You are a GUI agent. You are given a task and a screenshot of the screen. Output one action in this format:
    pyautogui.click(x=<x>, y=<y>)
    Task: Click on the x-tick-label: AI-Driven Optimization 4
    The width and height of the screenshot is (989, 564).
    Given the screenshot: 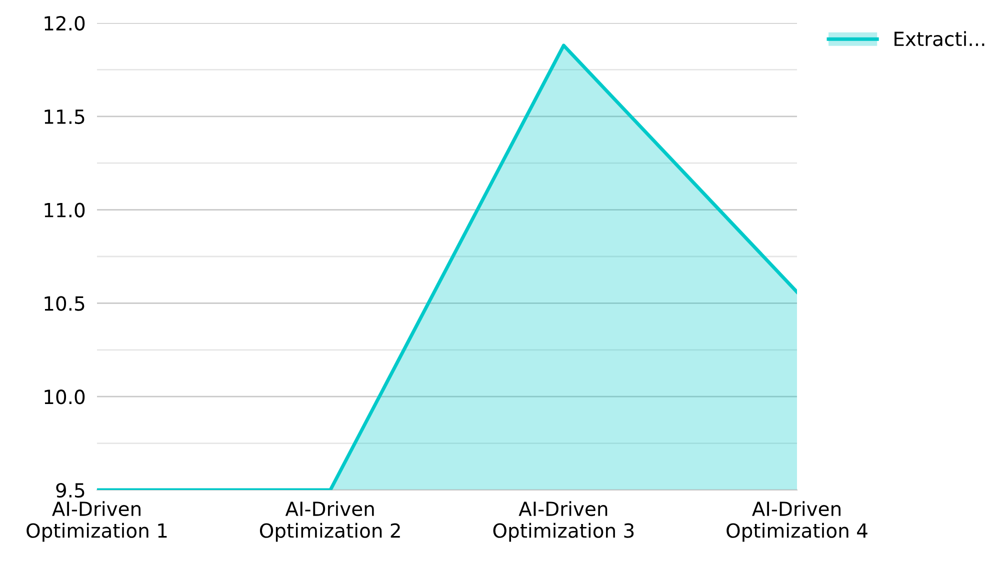 What is the action you would take?
    pyautogui.click(x=797, y=521)
    